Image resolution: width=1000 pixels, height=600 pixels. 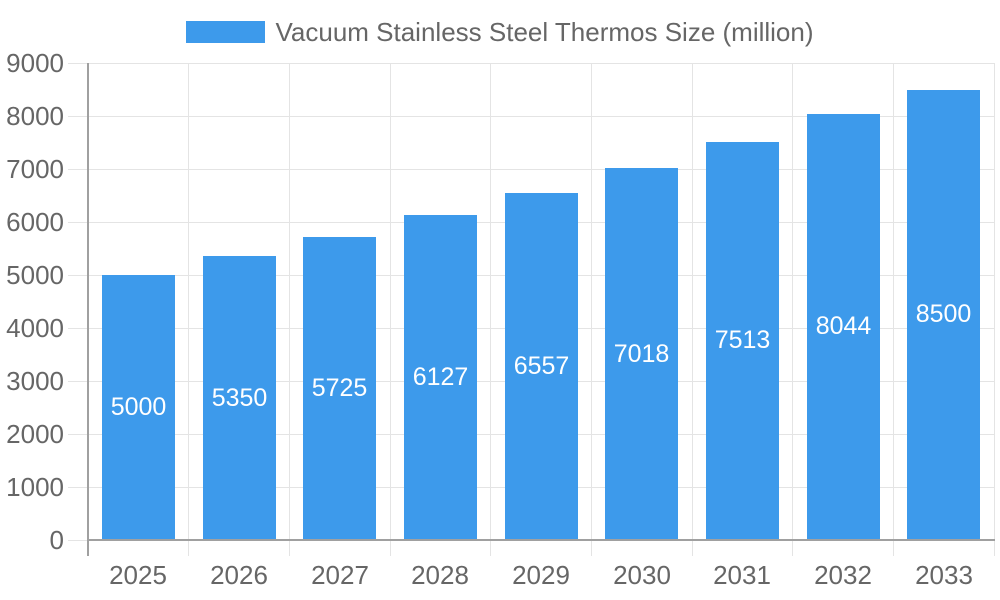 What do you see at coordinates (541, 575) in the screenshot?
I see `x-axis-tick-label: 2029` at bounding box center [541, 575].